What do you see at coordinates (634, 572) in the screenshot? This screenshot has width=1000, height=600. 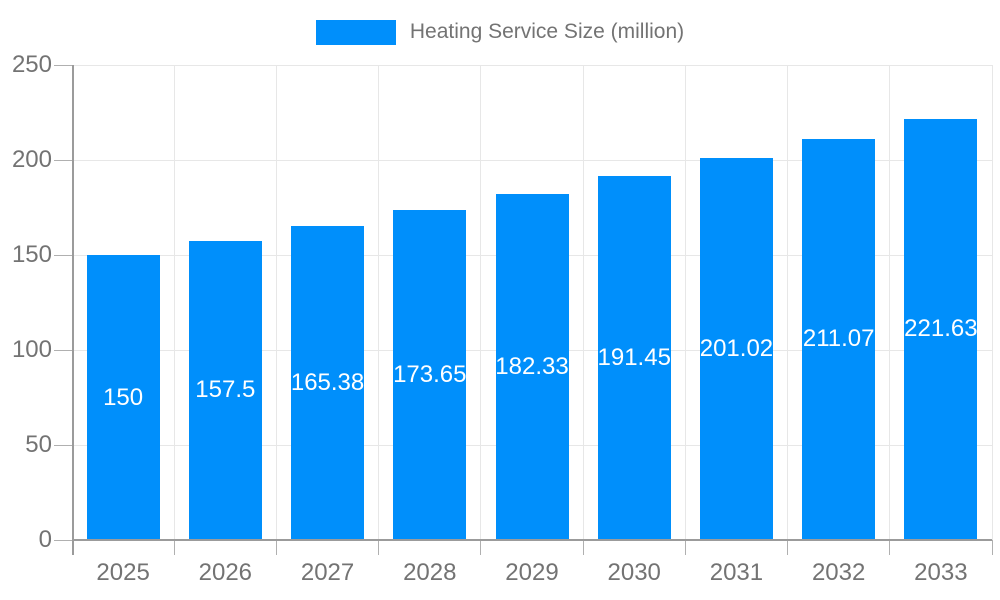 I see `x-tick-label: 2030` at bounding box center [634, 572].